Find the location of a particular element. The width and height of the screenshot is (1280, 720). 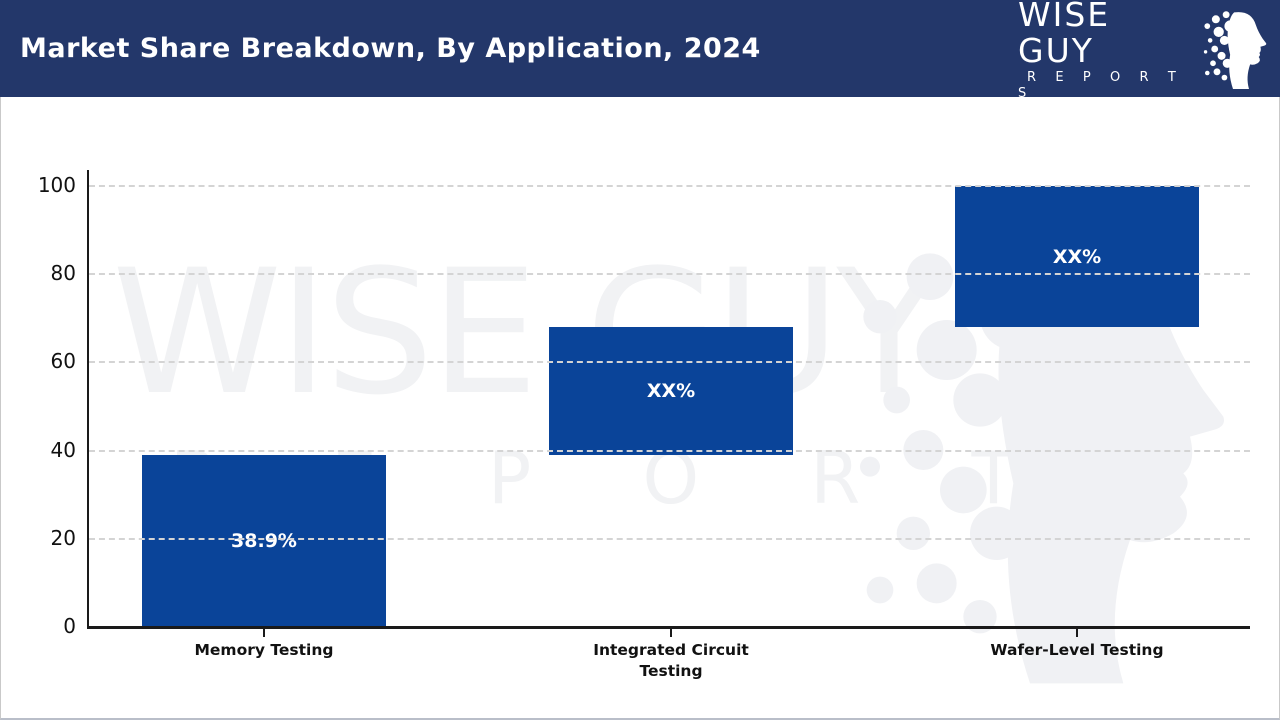

y-tick-label: 40 is located at coordinates (63, 449).